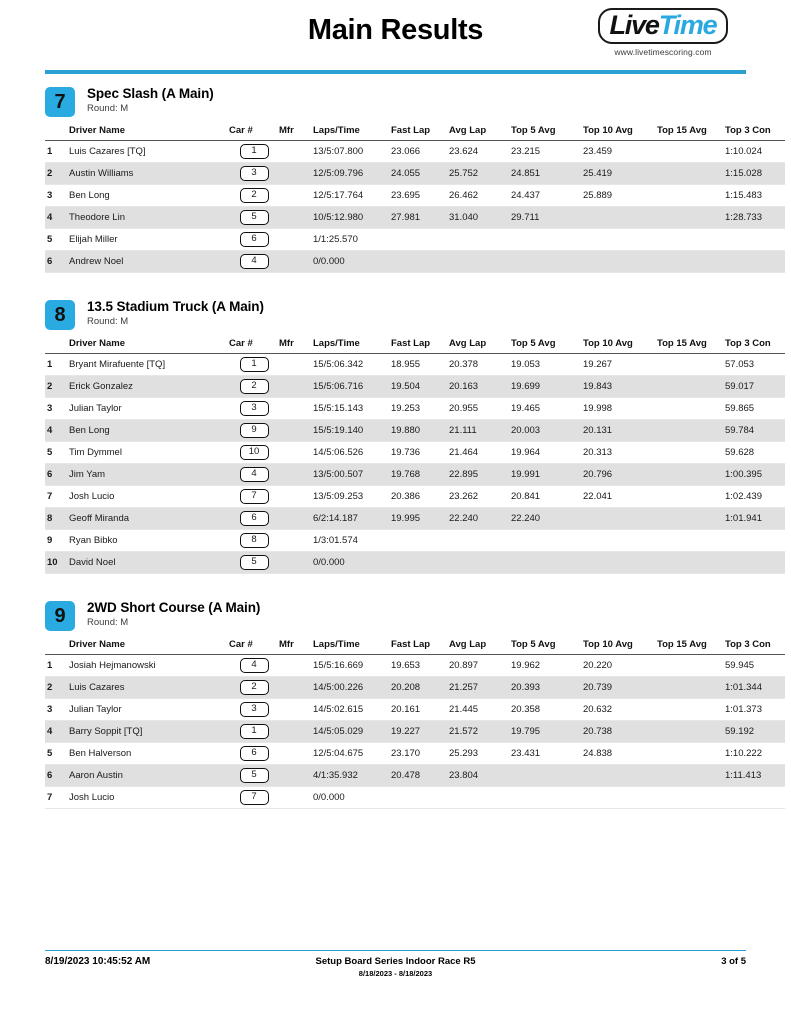 The height and width of the screenshot is (1024, 791). What do you see at coordinates (620, 217) in the screenshot?
I see `cell-t10` at bounding box center [620, 217].